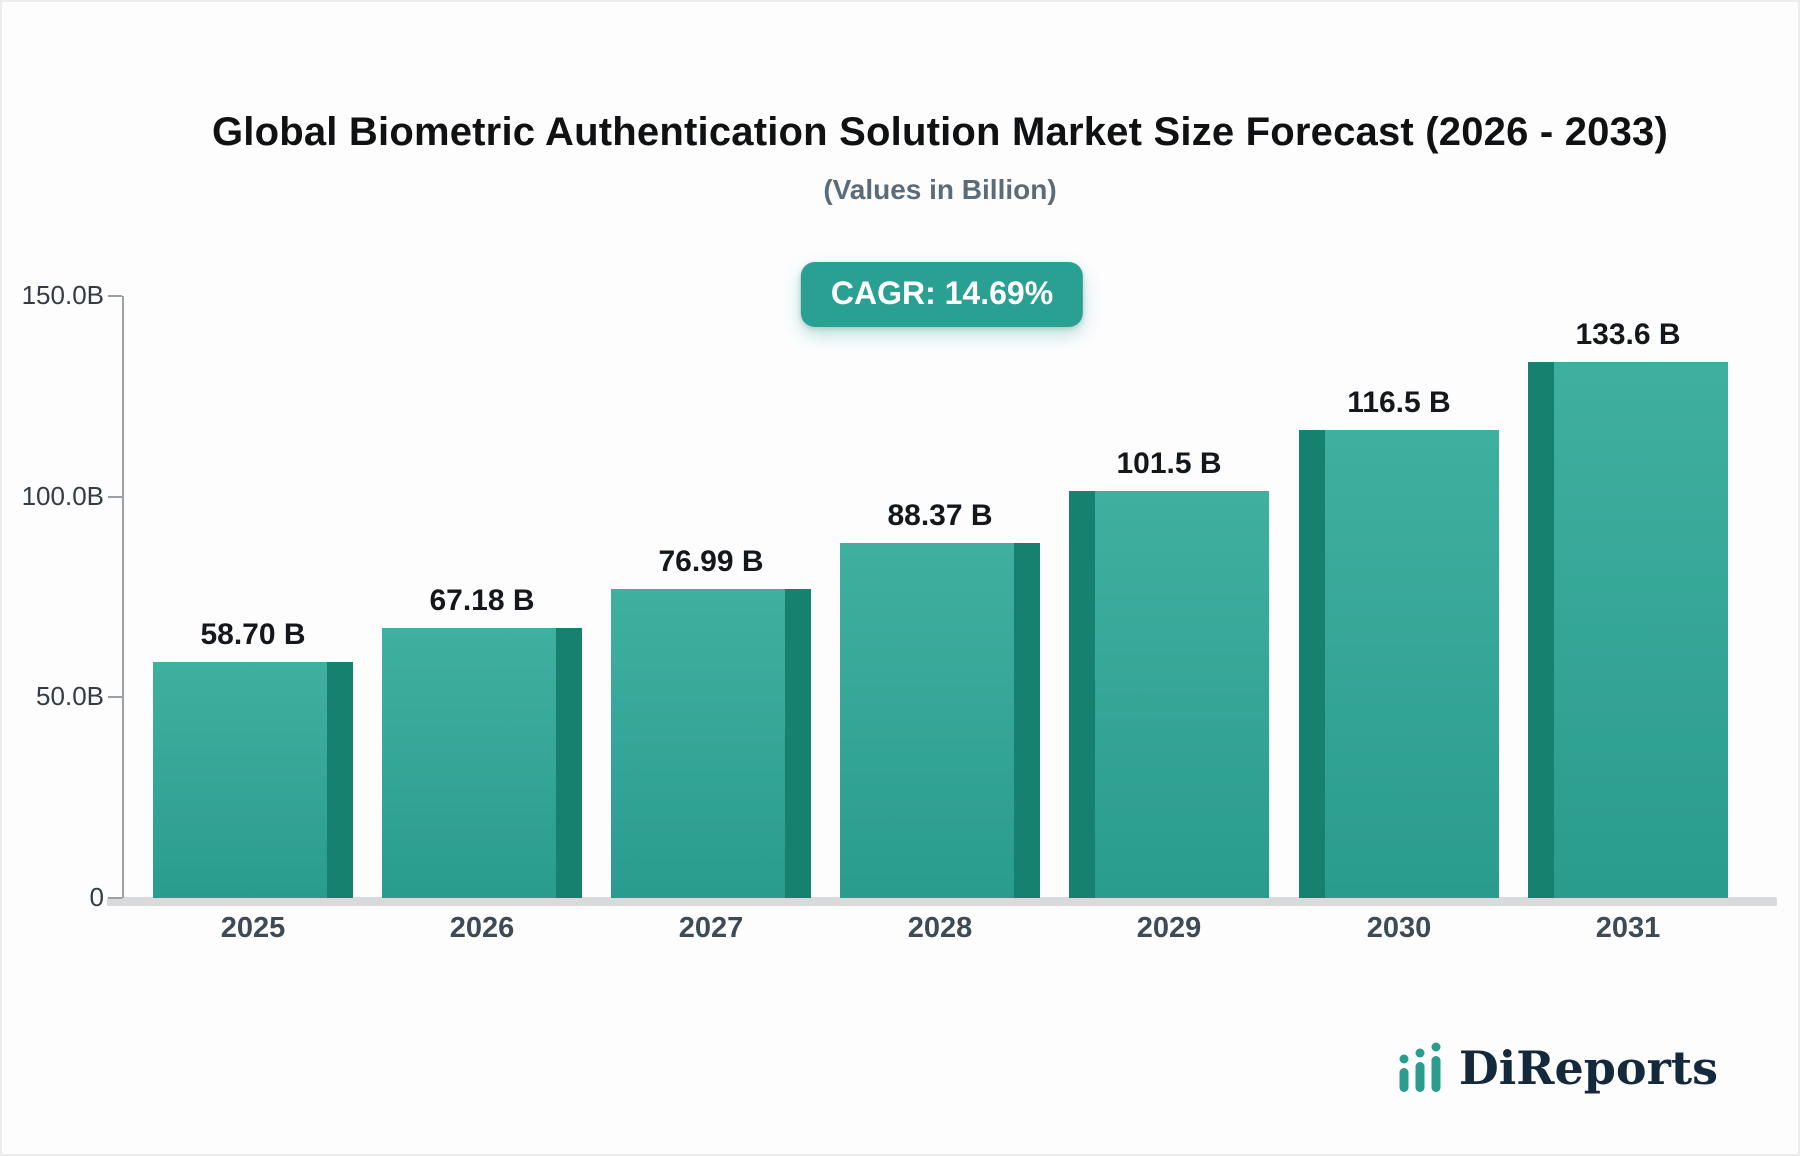 Image resolution: width=1800 pixels, height=1156 pixels. What do you see at coordinates (1588, 1068) in the screenshot?
I see `brand-name: DiReports` at bounding box center [1588, 1068].